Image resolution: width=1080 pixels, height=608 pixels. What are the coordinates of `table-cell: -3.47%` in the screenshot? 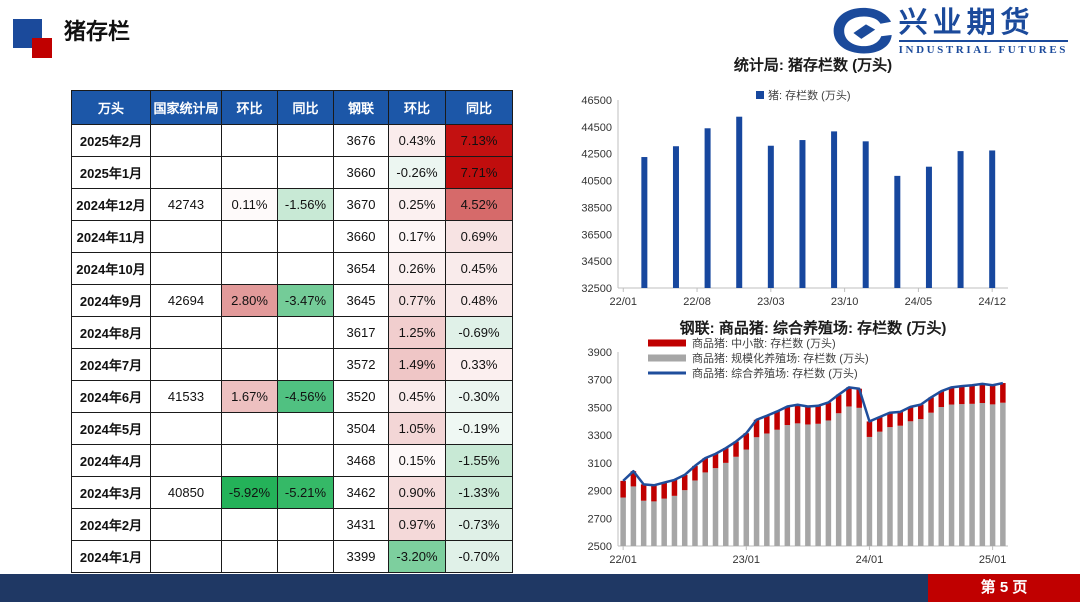 It's located at (305, 300).